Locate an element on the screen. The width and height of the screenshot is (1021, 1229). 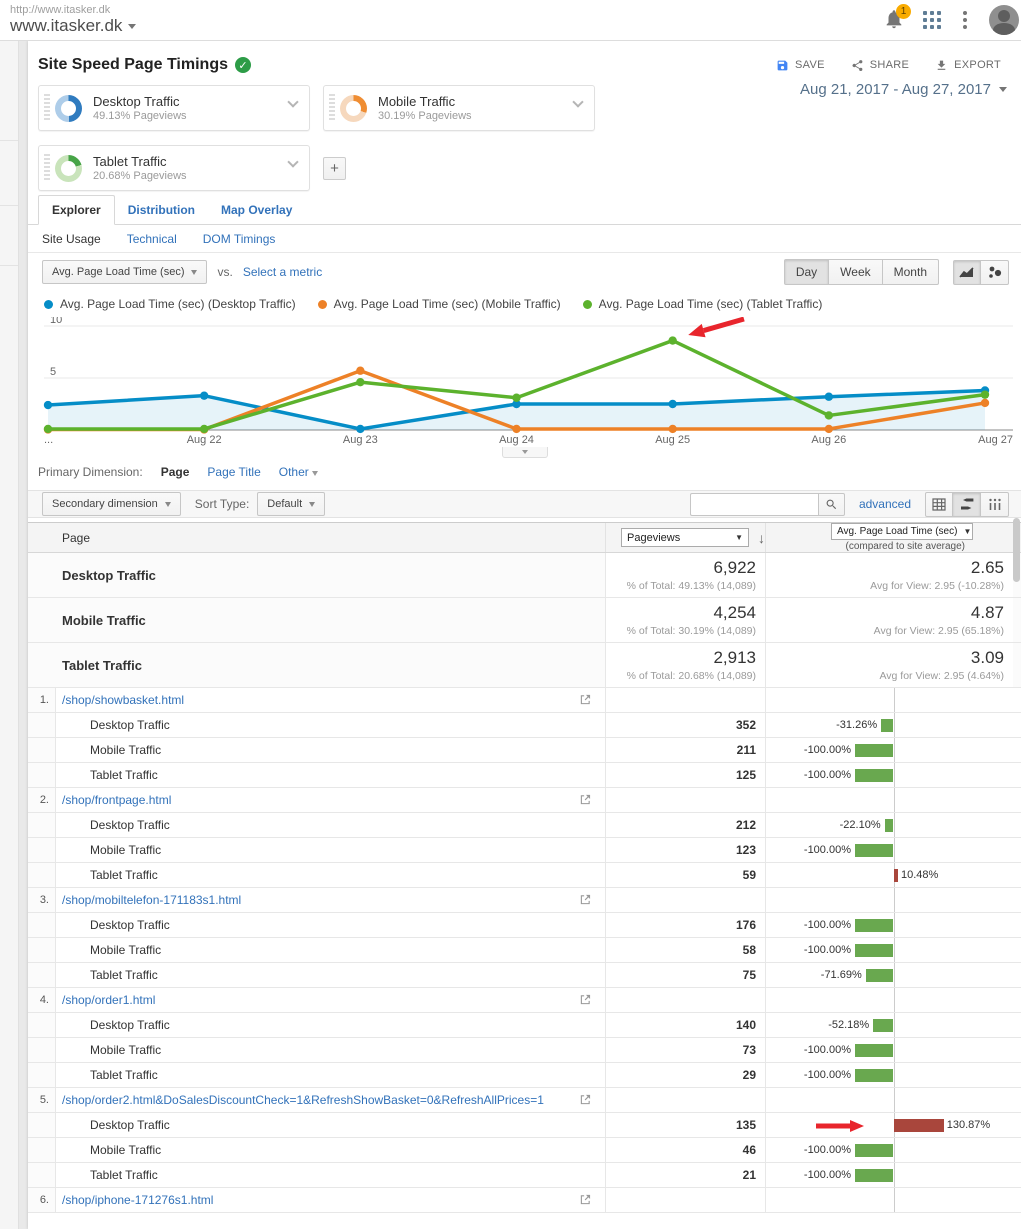
motion-chart-view-button is located at coordinates (995, 272).